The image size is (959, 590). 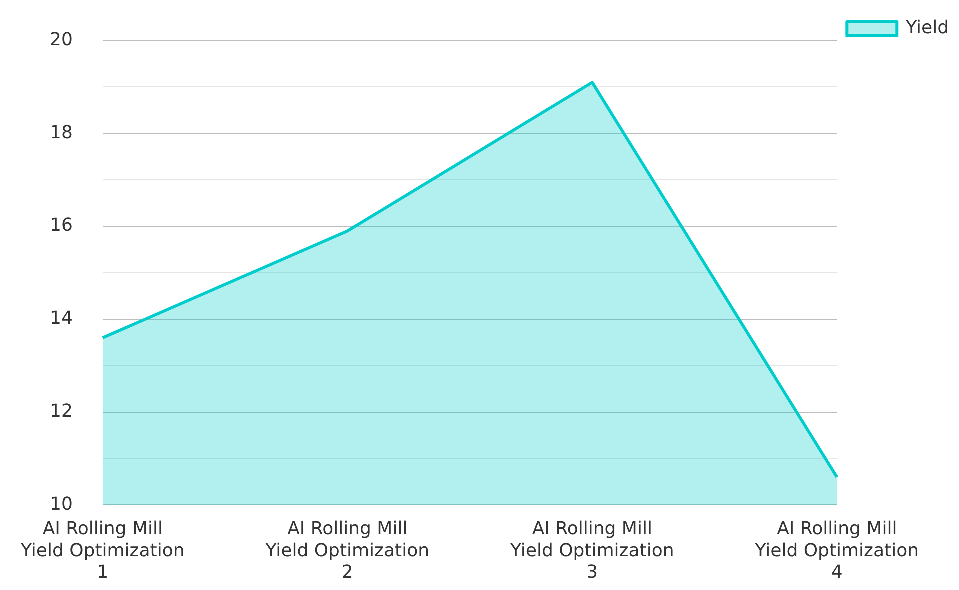 What do you see at coordinates (837, 550) in the screenshot?
I see `x-tick-label: AI Rolling Mill Yield Optimization 4` at bounding box center [837, 550].